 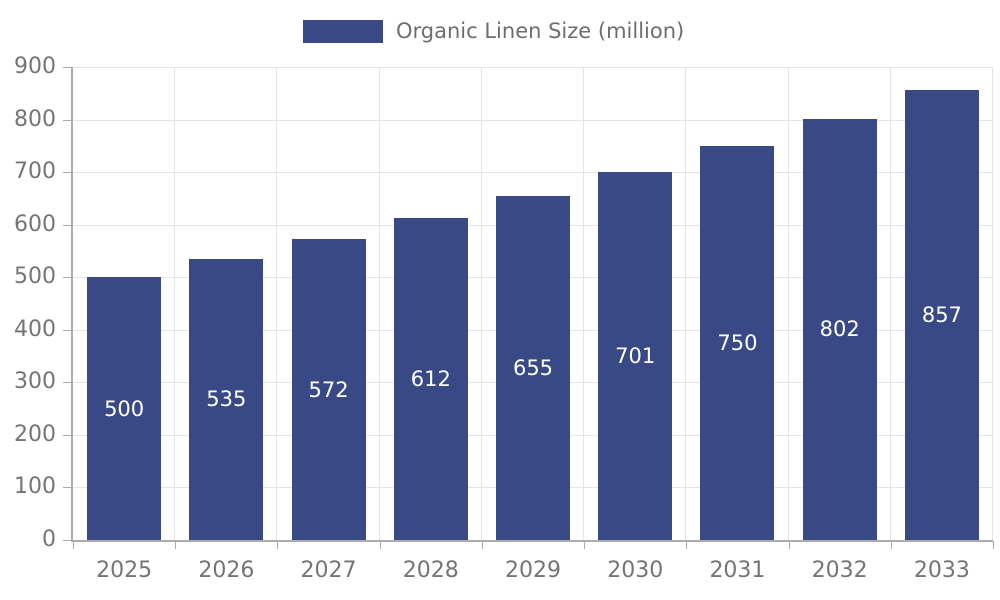 I want to click on bar-value-label: 750, so click(x=737, y=342).